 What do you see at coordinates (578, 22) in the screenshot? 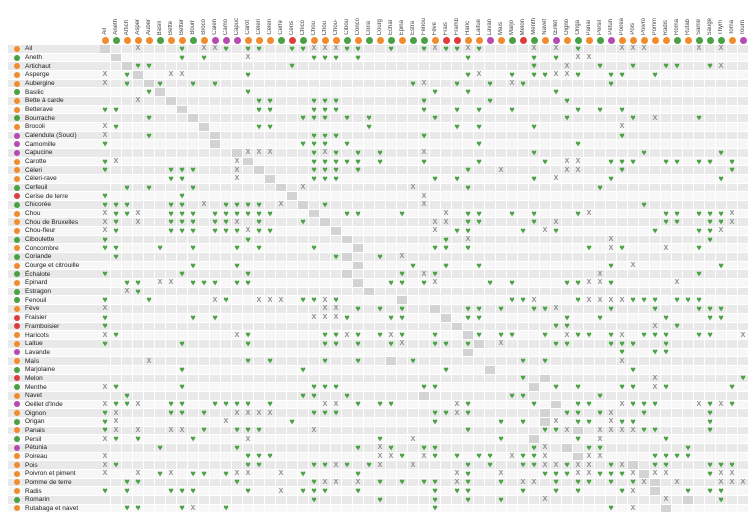
I see `column-header: Origa` at bounding box center [578, 22].